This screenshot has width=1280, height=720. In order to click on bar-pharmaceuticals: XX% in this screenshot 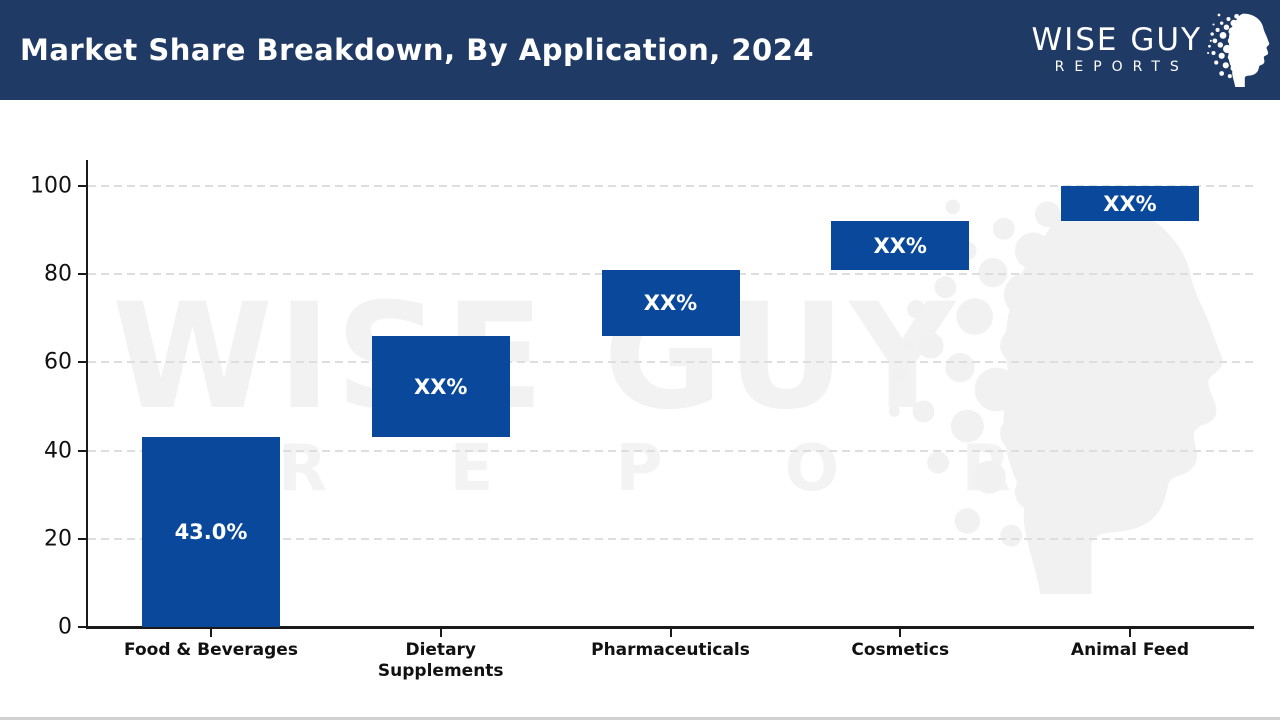, I will do `click(670, 302)`.